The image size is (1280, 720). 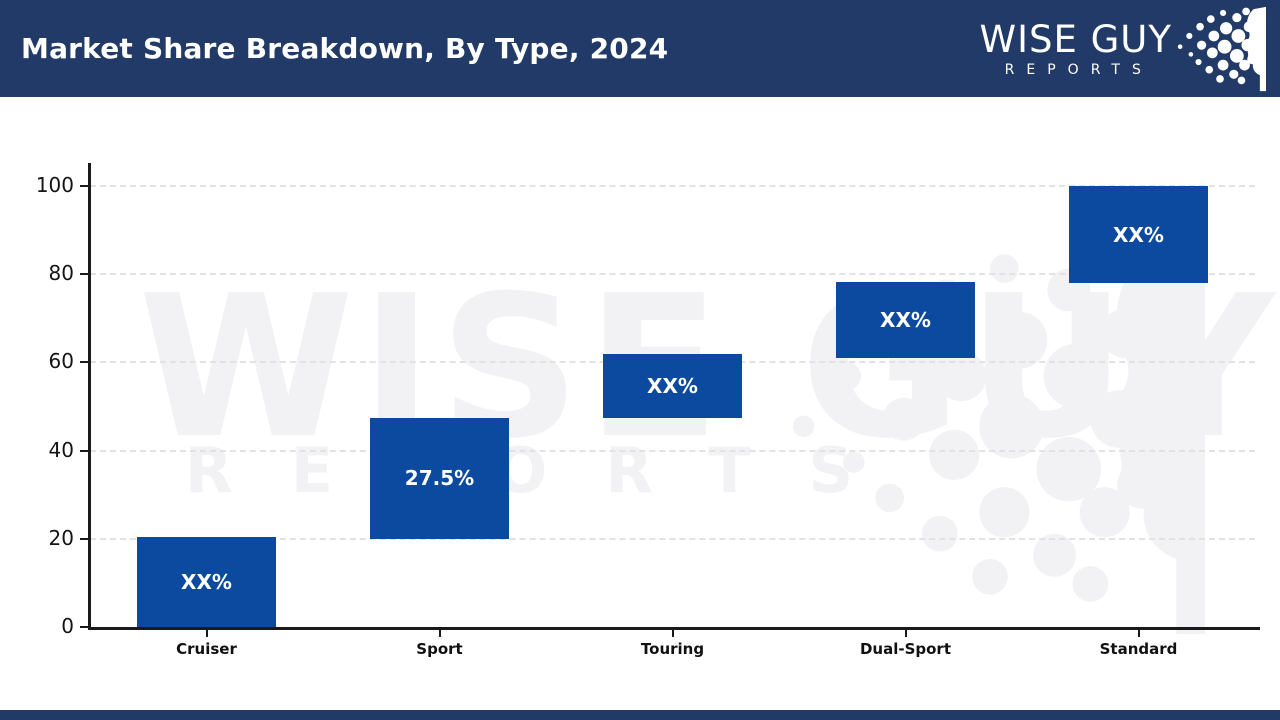 I want to click on bar-dual-sport: XX%, so click(x=905, y=320).